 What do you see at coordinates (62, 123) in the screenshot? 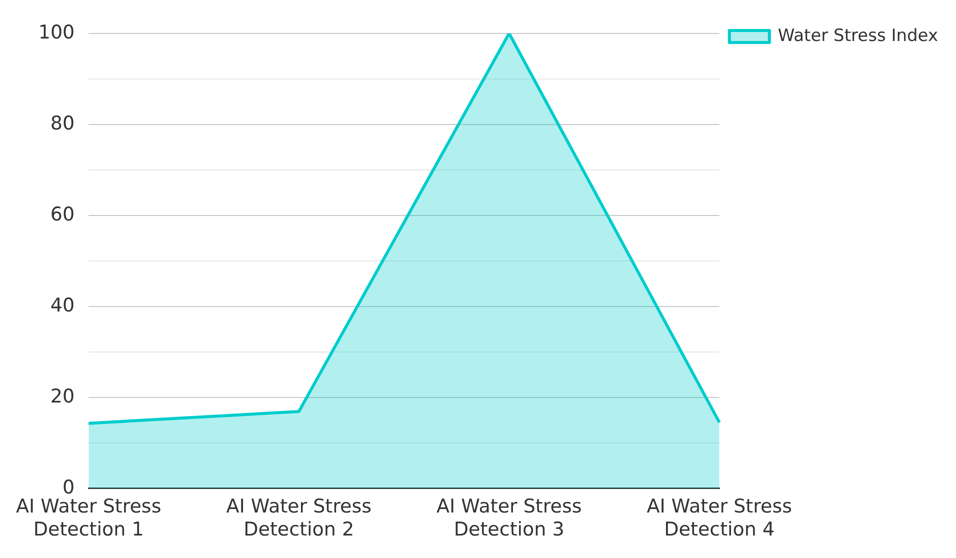
I see `y-tick-label: 80` at bounding box center [62, 123].